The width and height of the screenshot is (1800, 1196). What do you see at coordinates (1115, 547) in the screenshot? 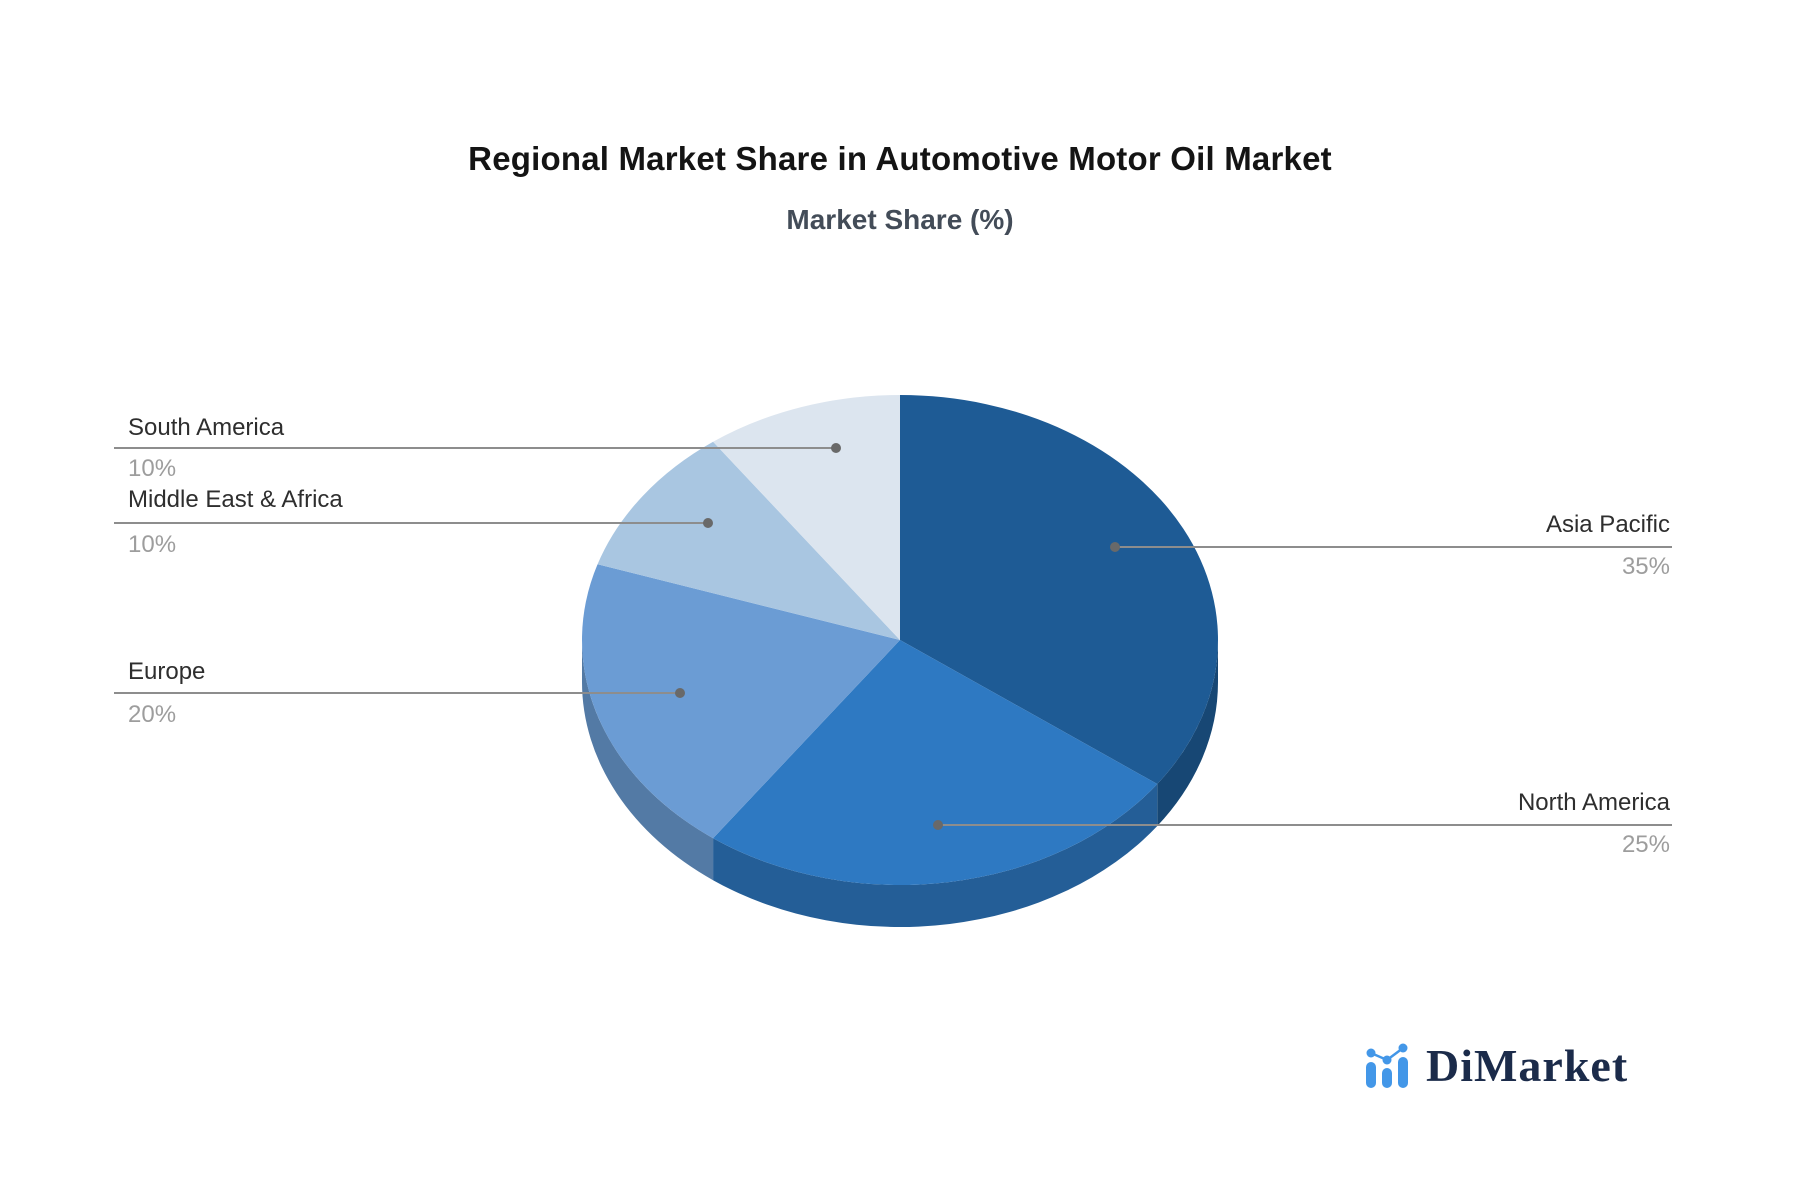
I see `leader-dot-asia-pacific` at bounding box center [1115, 547].